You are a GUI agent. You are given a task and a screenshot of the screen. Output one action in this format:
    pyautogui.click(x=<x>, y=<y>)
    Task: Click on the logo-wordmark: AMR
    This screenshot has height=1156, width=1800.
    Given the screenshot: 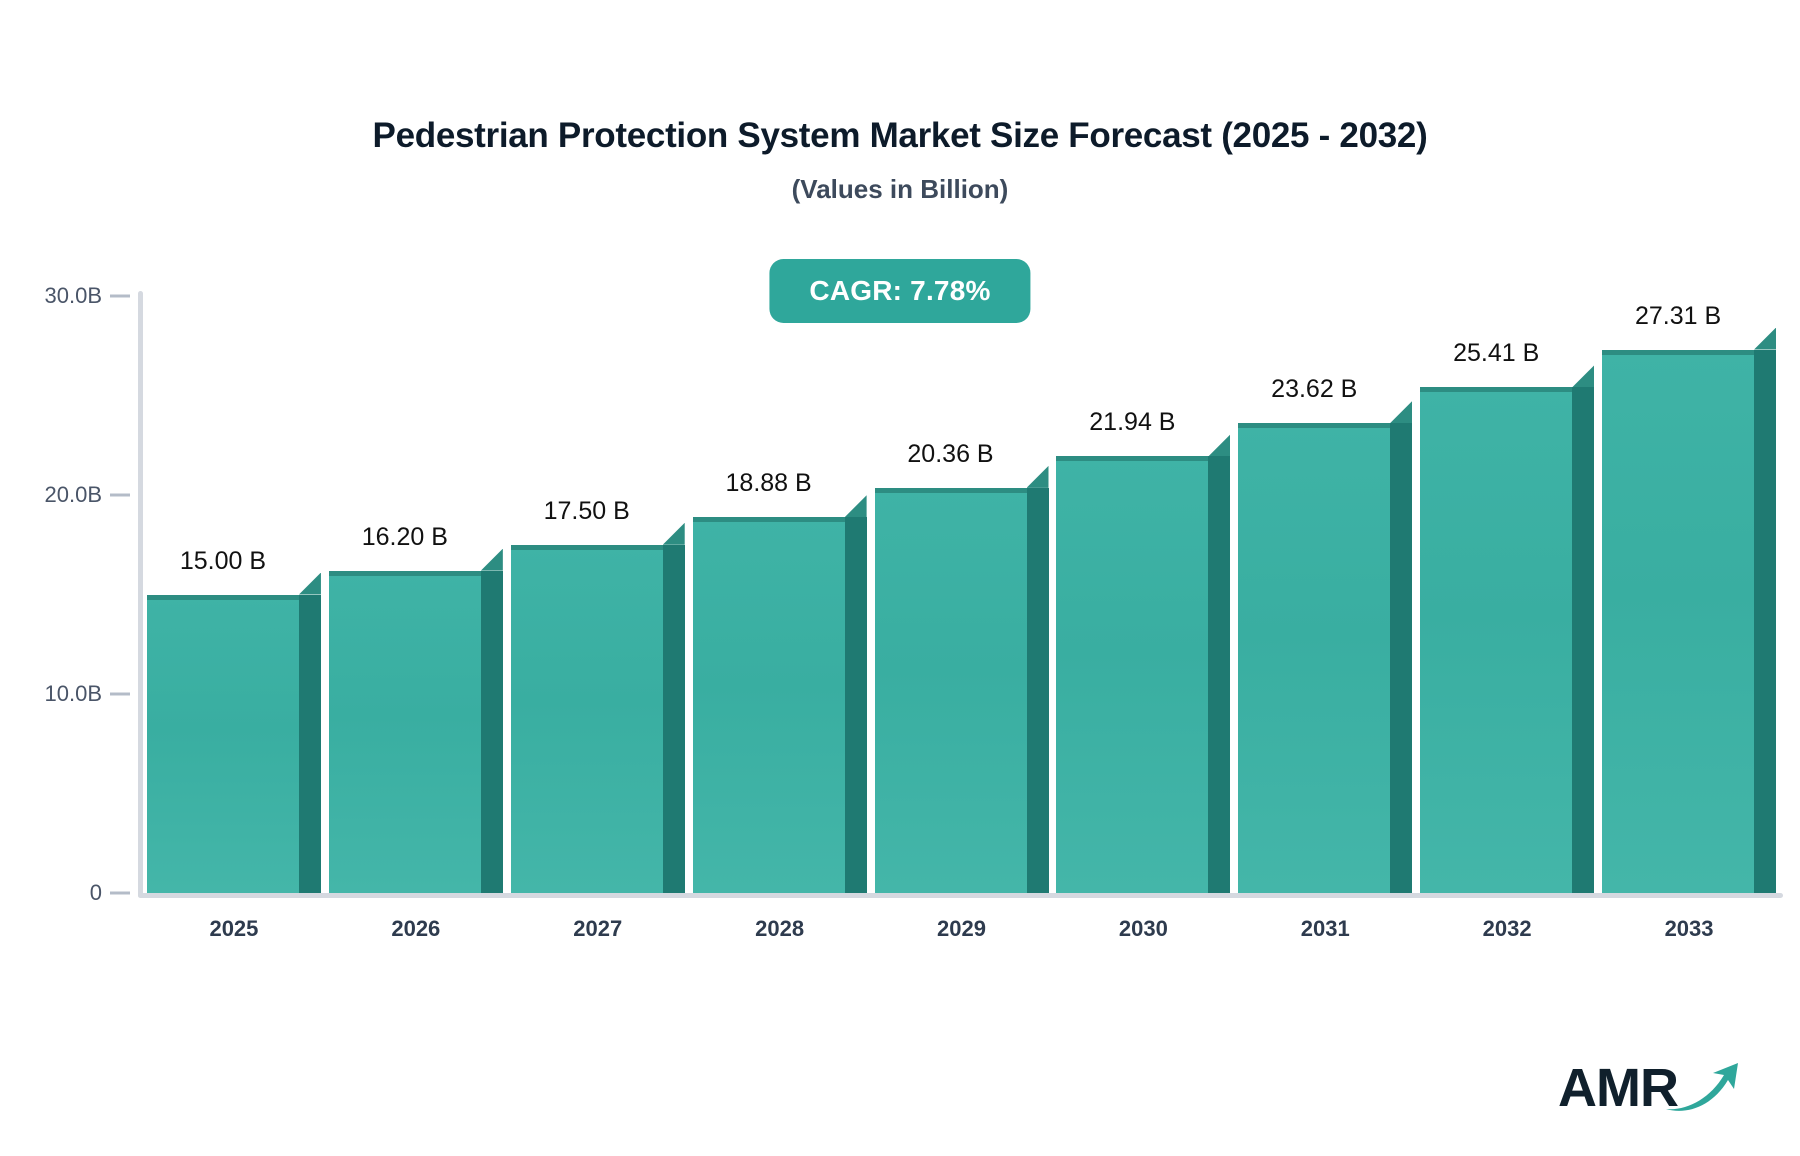 What is the action you would take?
    pyautogui.click(x=1618, y=1087)
    